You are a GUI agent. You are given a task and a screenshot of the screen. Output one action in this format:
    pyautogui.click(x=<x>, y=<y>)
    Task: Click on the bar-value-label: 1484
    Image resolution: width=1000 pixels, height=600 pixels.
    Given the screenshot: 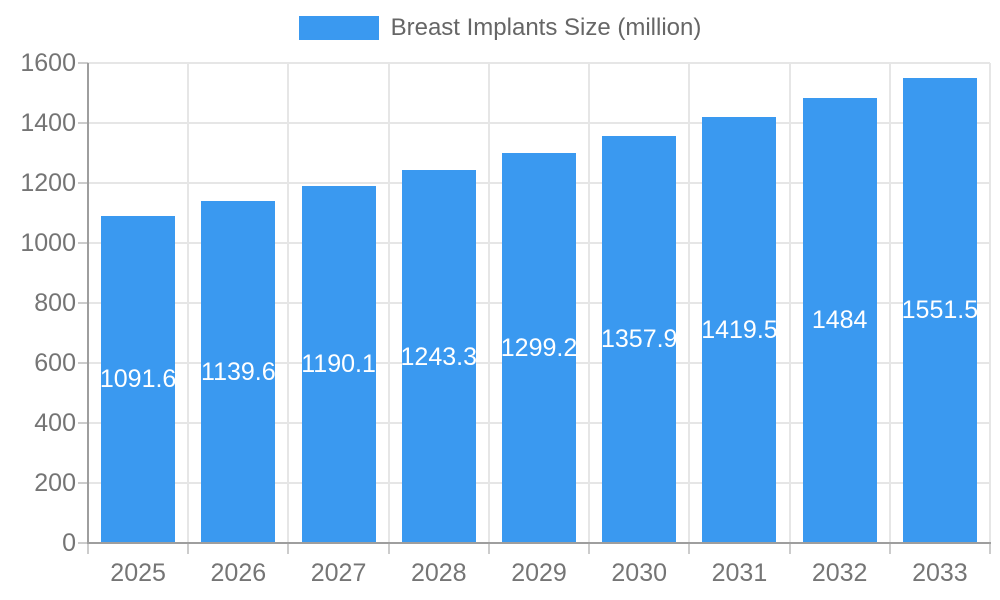 What is the action you would take?
    pyautogui.click(x=839, y=320)
    